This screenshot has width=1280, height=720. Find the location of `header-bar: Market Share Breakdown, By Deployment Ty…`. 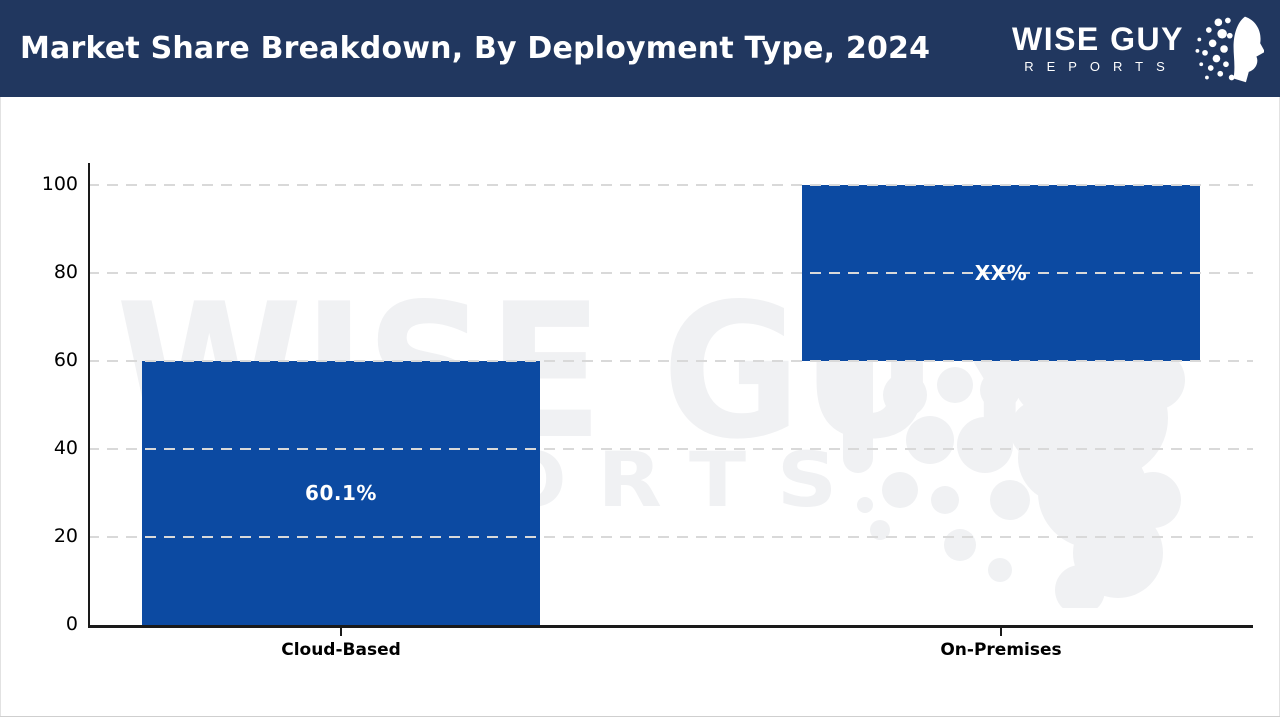

header-bar: Market Share Breakdown, By Deployment Ty… is located at coordinates (640, 48).